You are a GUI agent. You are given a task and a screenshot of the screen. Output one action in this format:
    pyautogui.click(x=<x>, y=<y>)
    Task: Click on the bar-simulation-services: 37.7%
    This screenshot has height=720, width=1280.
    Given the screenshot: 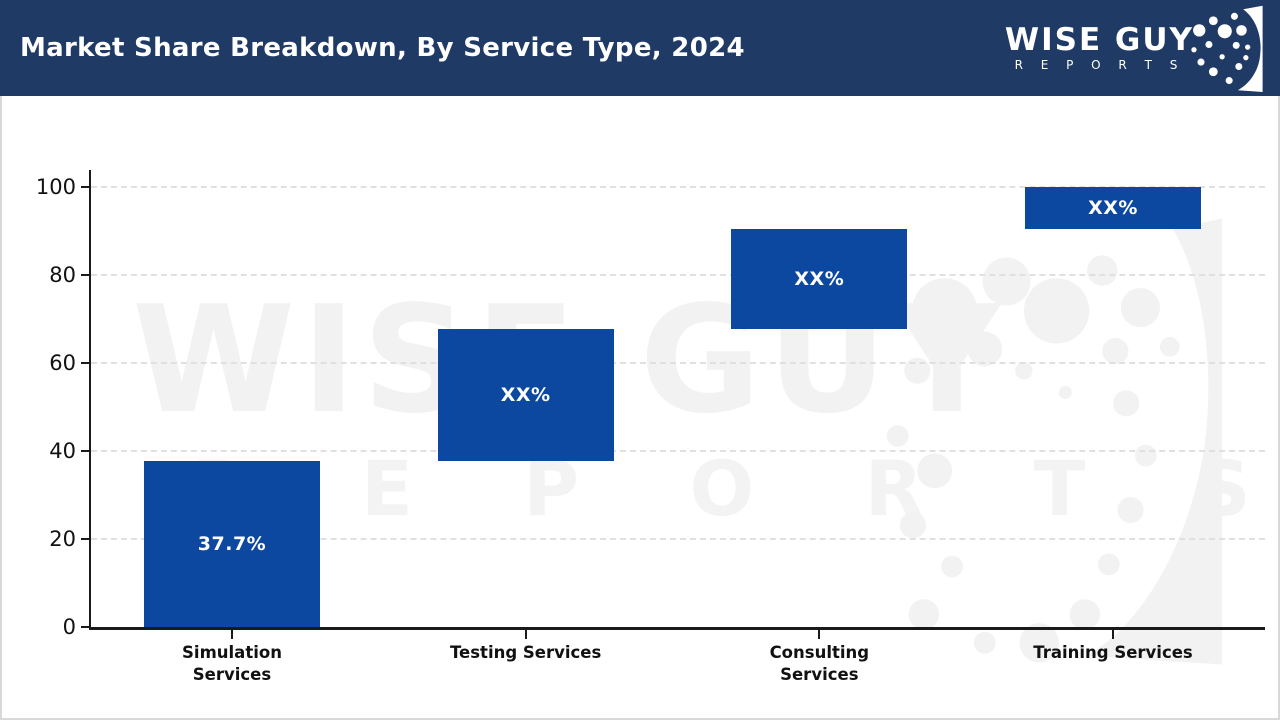 What is the action you would take?
    pyautogui.click(x=232, y=544)
    